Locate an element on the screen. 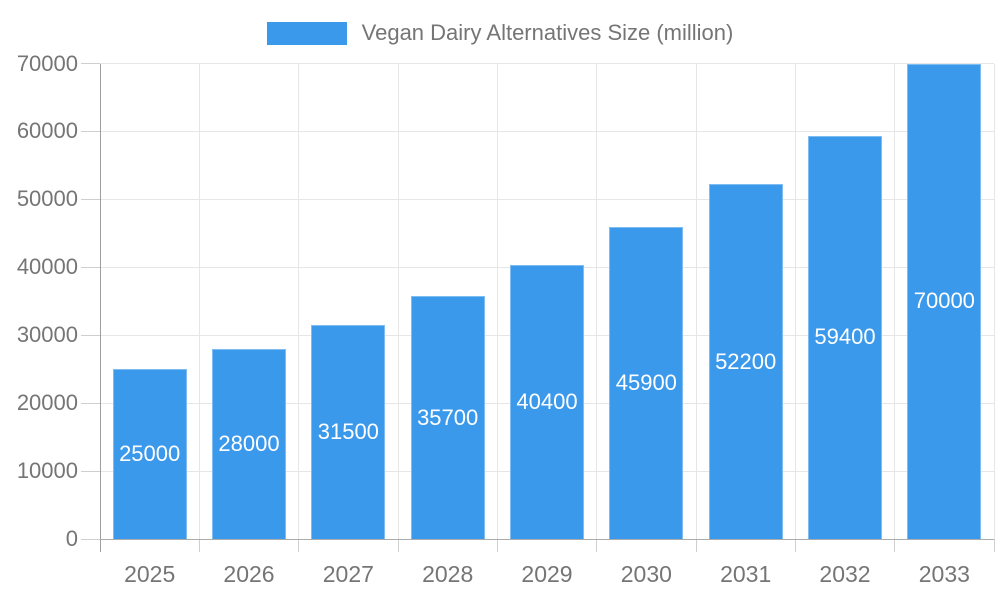  bar-value-label: 31500 is located at coordinates (348, 431).